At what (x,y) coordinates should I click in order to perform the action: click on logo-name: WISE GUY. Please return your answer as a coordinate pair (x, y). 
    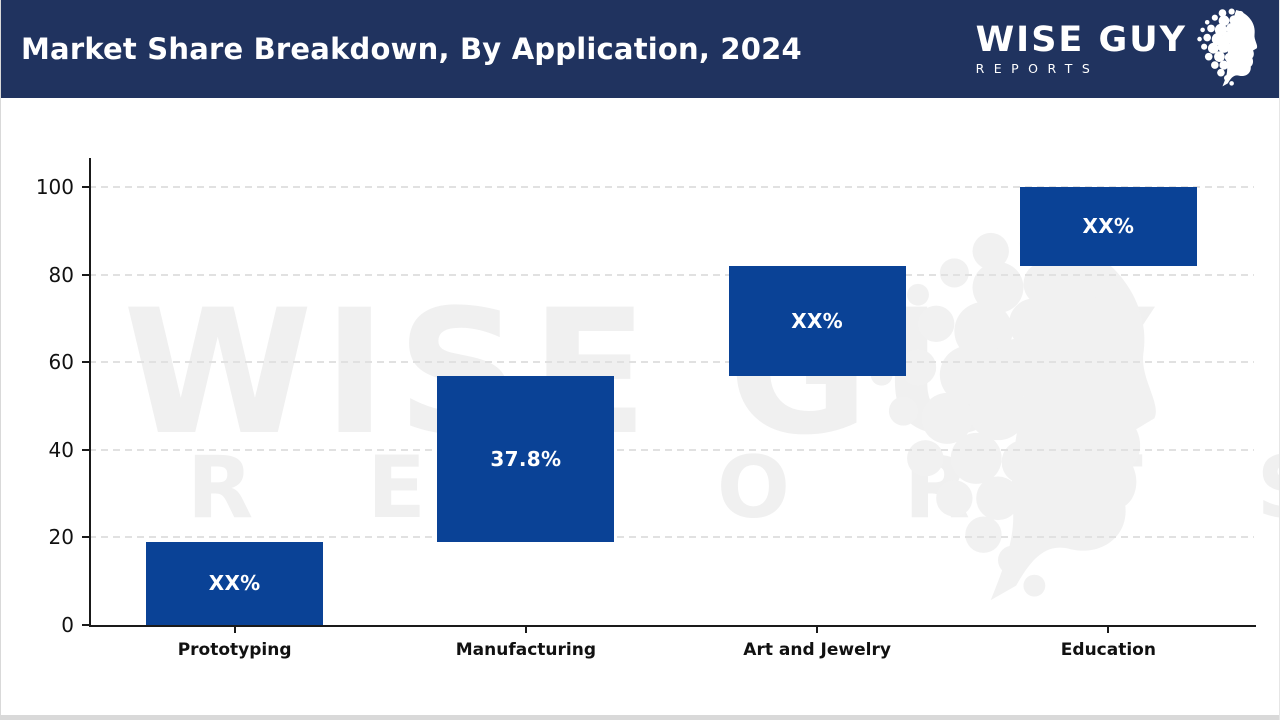
    Looking at the image, I should click on (1081, 39).